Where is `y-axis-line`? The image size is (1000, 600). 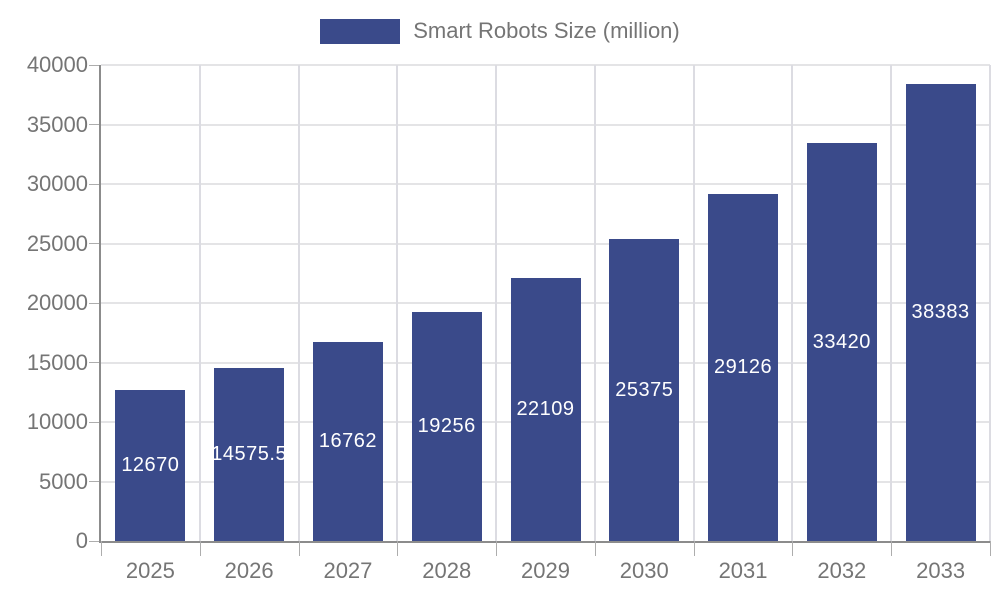 y-axis-line is located at coordinates (100, 303).